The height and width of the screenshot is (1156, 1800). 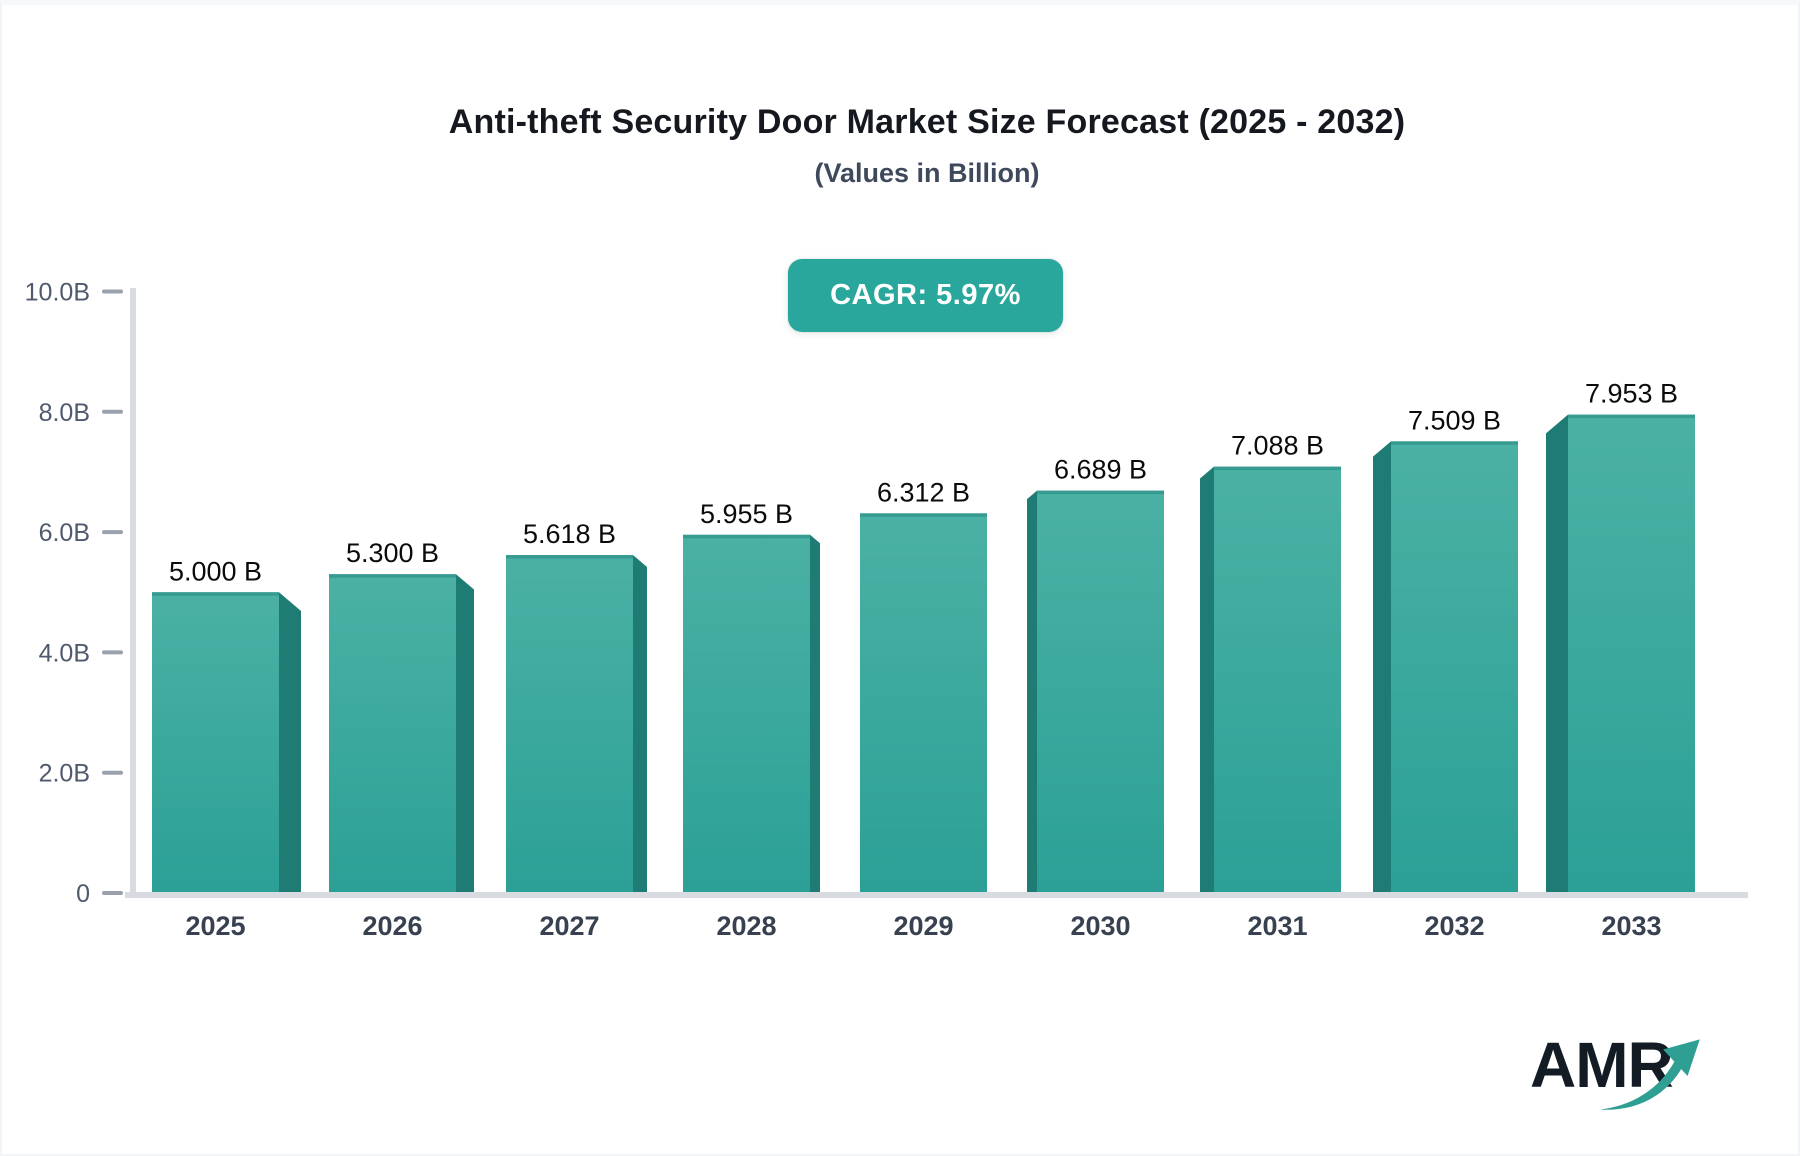 What do you see at coordinates (133, 593) in the screenshot?
I see `y-axis-line` at bounding box center [133, 593].